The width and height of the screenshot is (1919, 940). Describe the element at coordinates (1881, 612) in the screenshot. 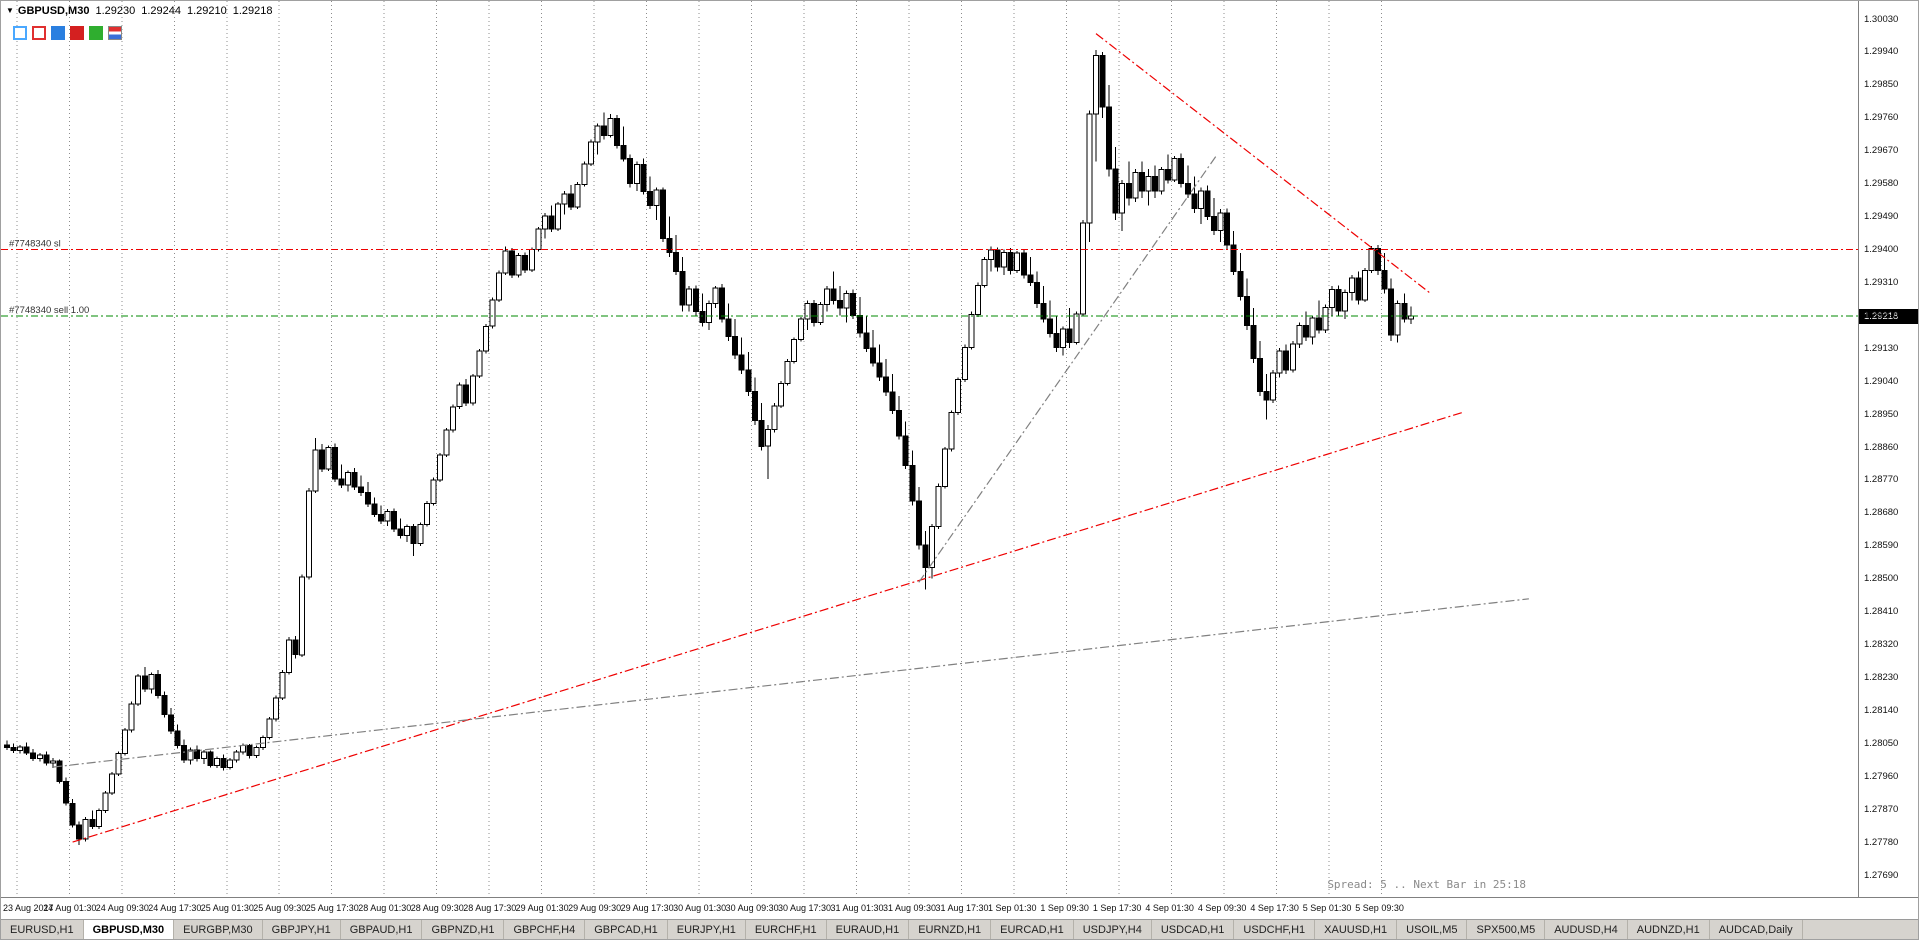

I see `price-axis-label: 1.28410` at that location.